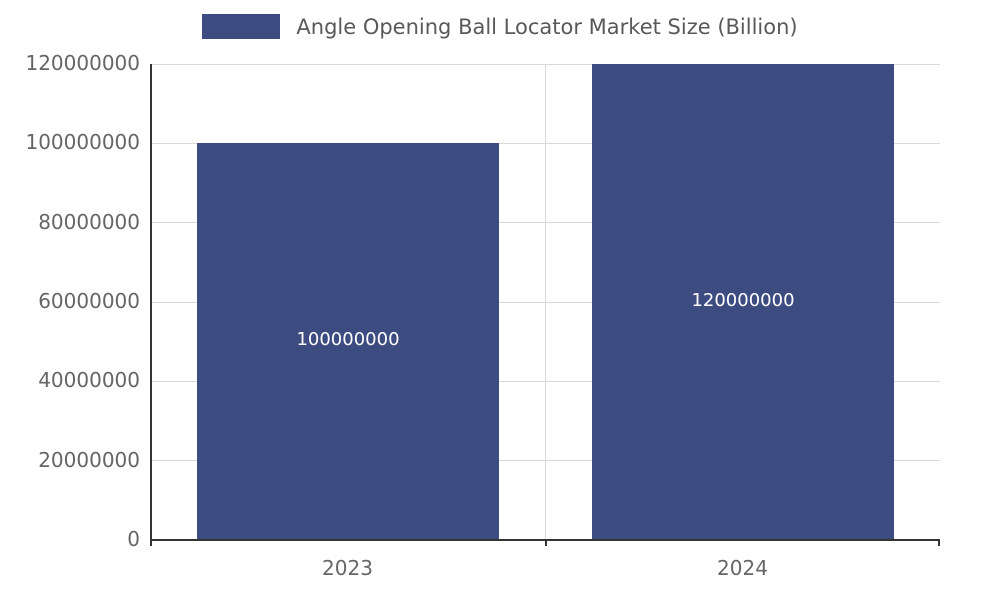 This screenshot has height=600, width=1000. I want to click on y-tick-label: 20000000, so click(89, 459).